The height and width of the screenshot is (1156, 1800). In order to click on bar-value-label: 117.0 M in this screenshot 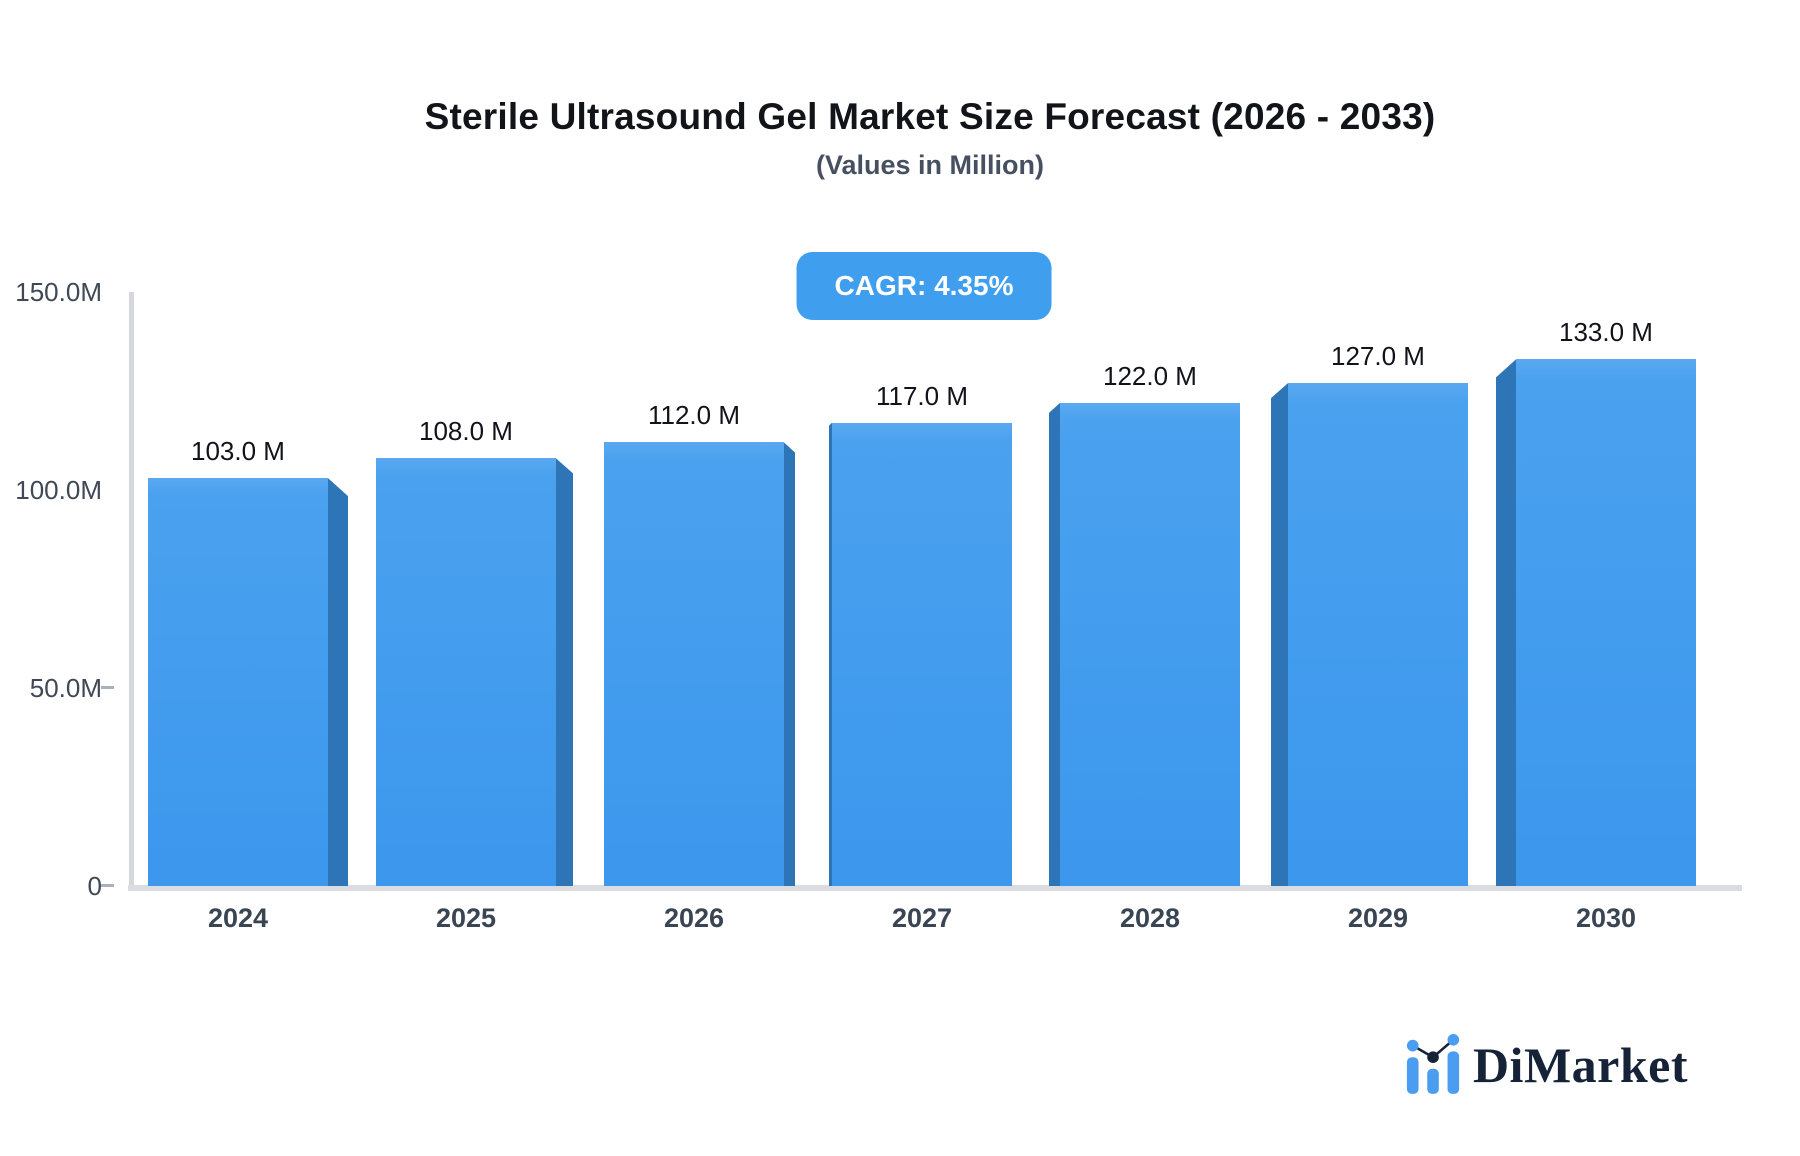, I will do `click(921, 395)`.